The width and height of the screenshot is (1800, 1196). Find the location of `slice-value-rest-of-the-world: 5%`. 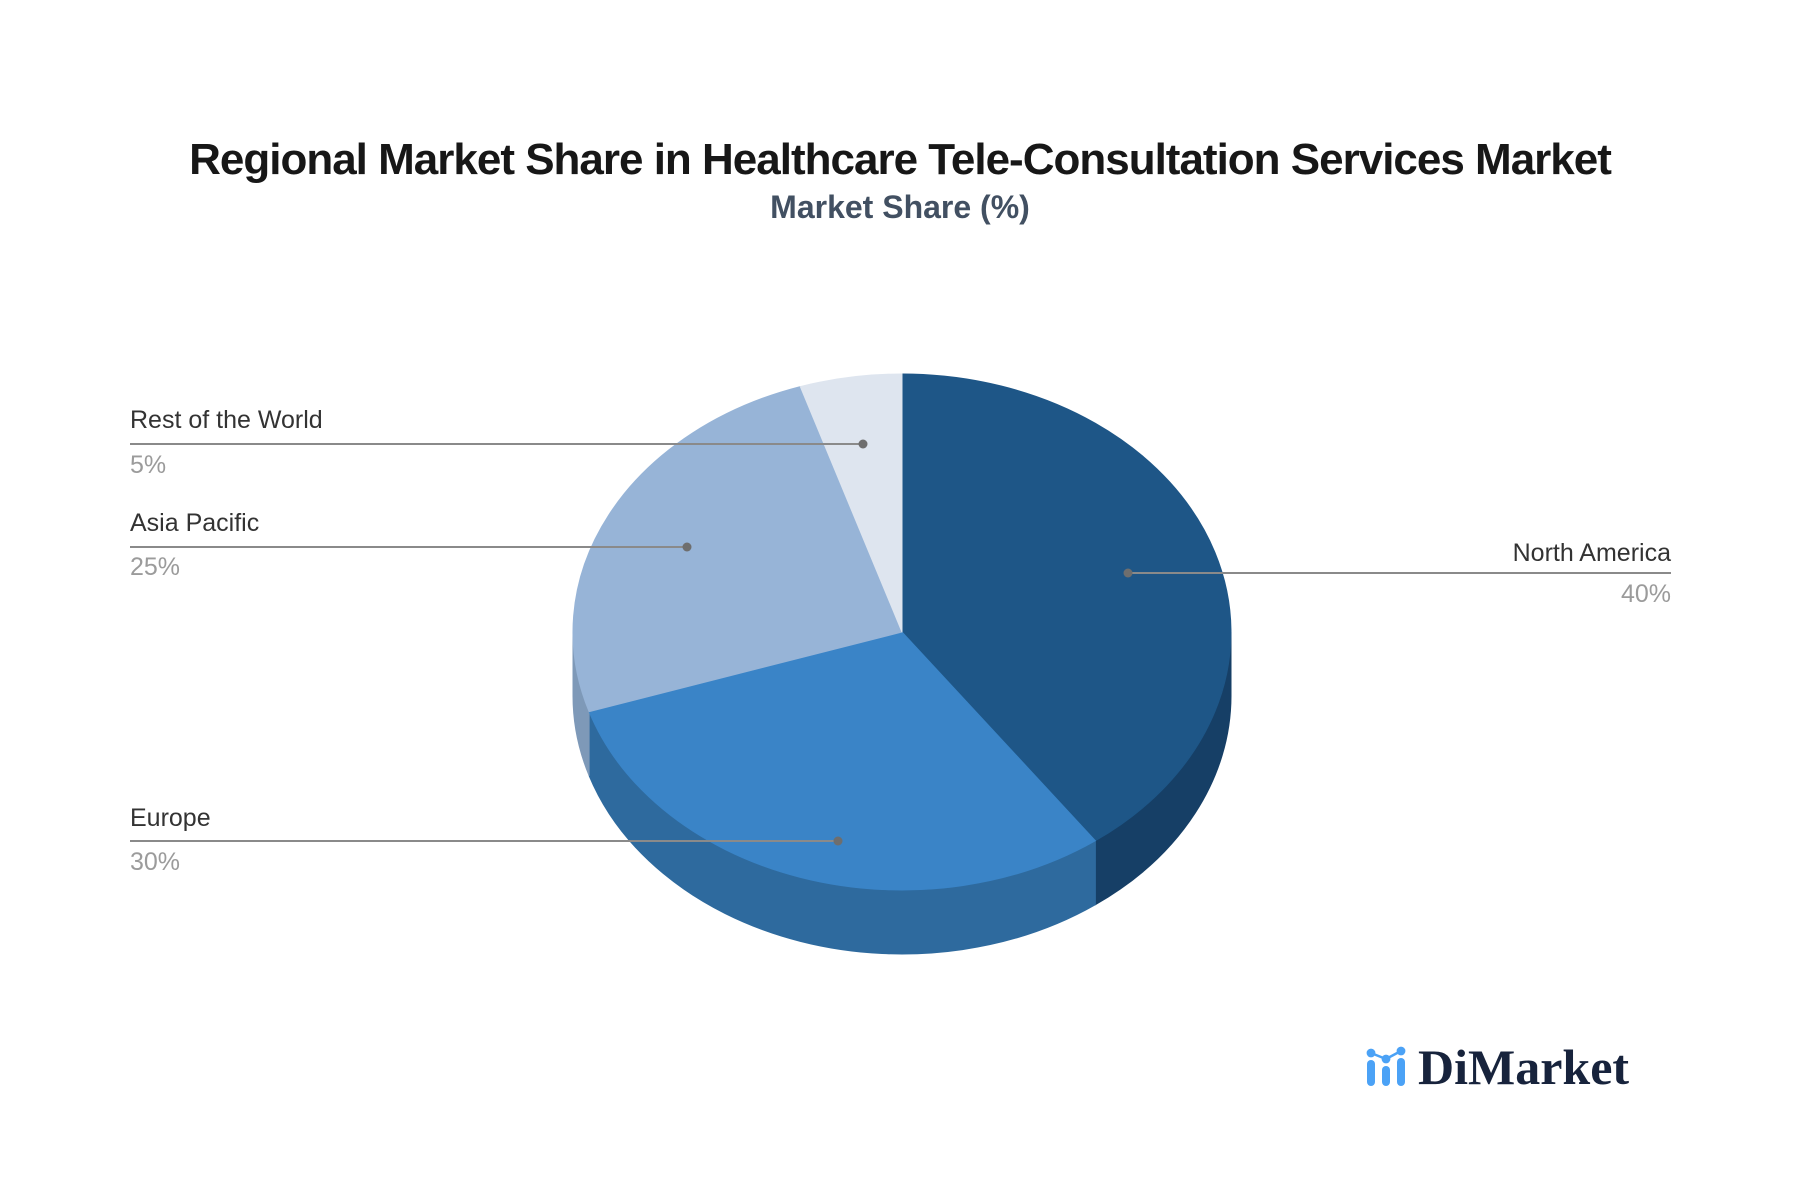

slice-value-rest-of-the-world: 5% is located at coordinates (148, 465).